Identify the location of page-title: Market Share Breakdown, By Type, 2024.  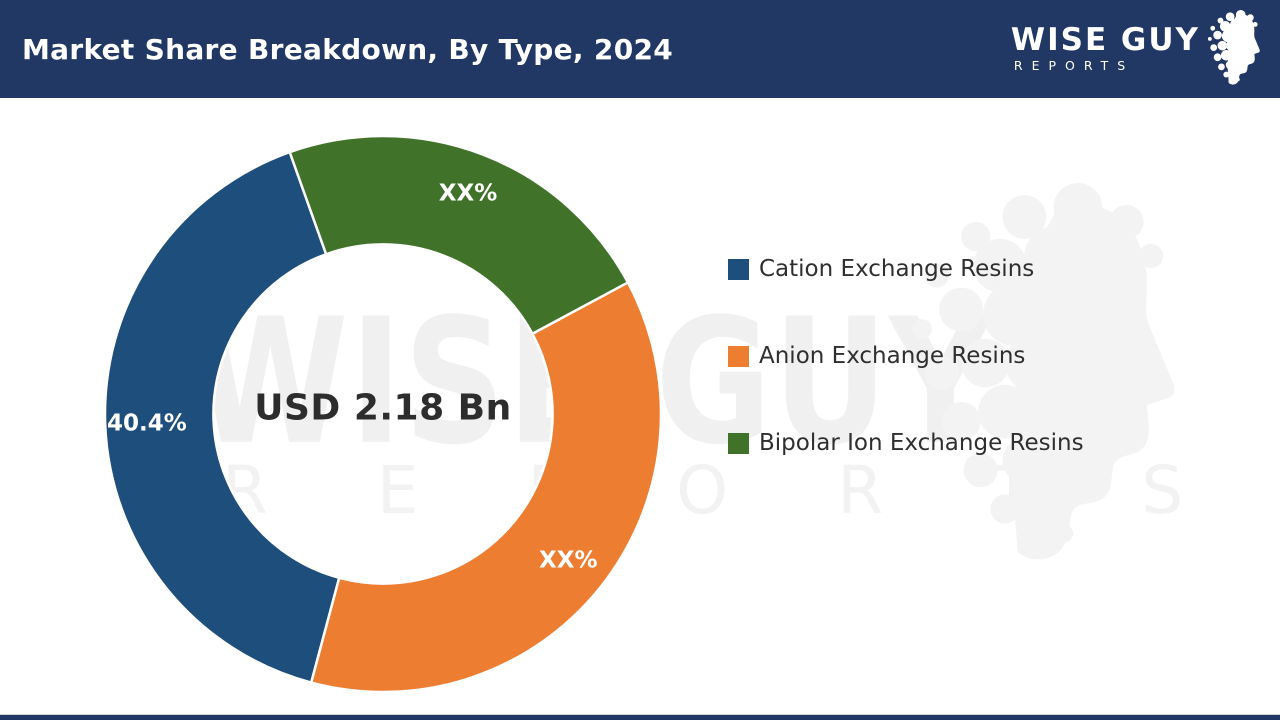
(348, 49).